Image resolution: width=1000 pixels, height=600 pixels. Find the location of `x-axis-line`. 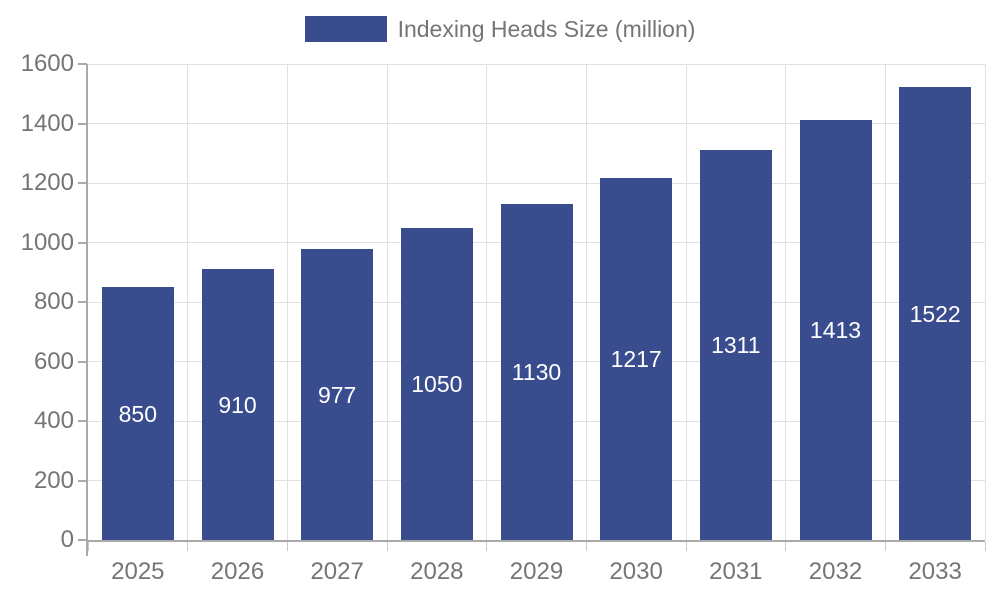

x-axis-line is located at coordinates (535, 541).